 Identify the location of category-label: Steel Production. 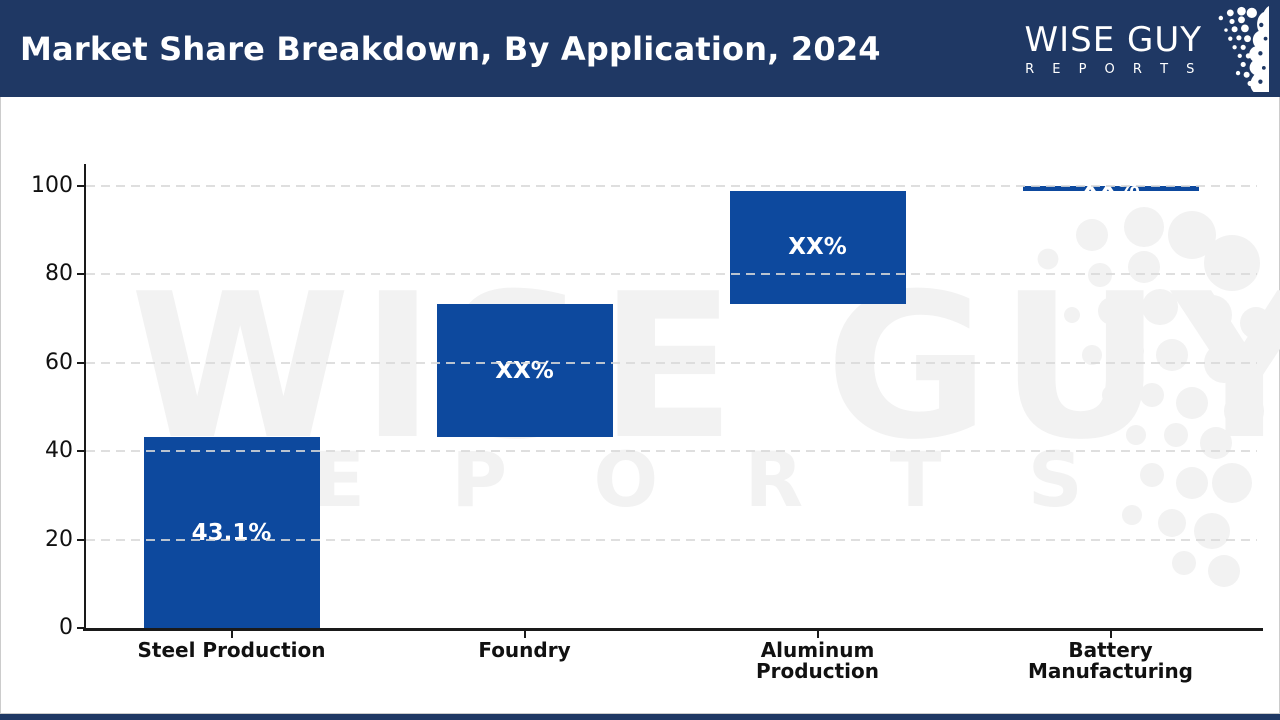
(231, 650).